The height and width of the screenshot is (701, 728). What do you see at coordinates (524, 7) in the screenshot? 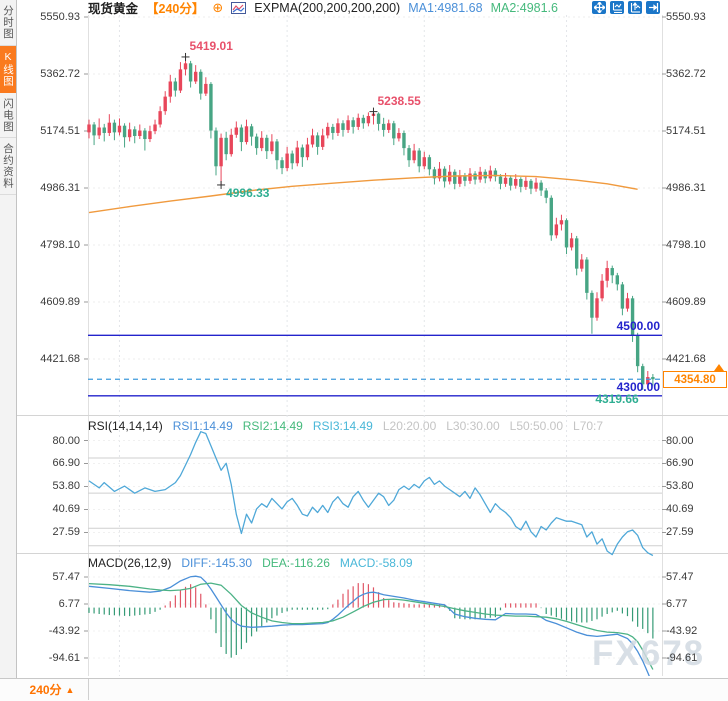
I see `ma2-value: MA2:4981.6` at bounding box center [524, 7].